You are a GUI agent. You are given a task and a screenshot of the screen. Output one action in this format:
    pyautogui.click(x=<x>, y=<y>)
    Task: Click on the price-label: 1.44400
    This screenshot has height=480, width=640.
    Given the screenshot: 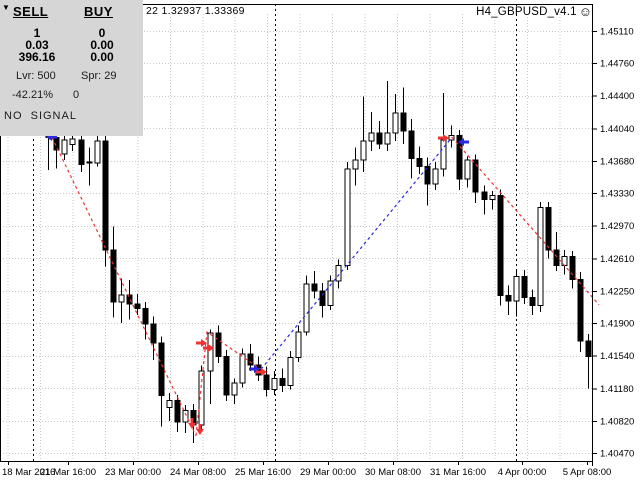 What is the action you would take?
    pyautogui.click(x=617, y=96)
    